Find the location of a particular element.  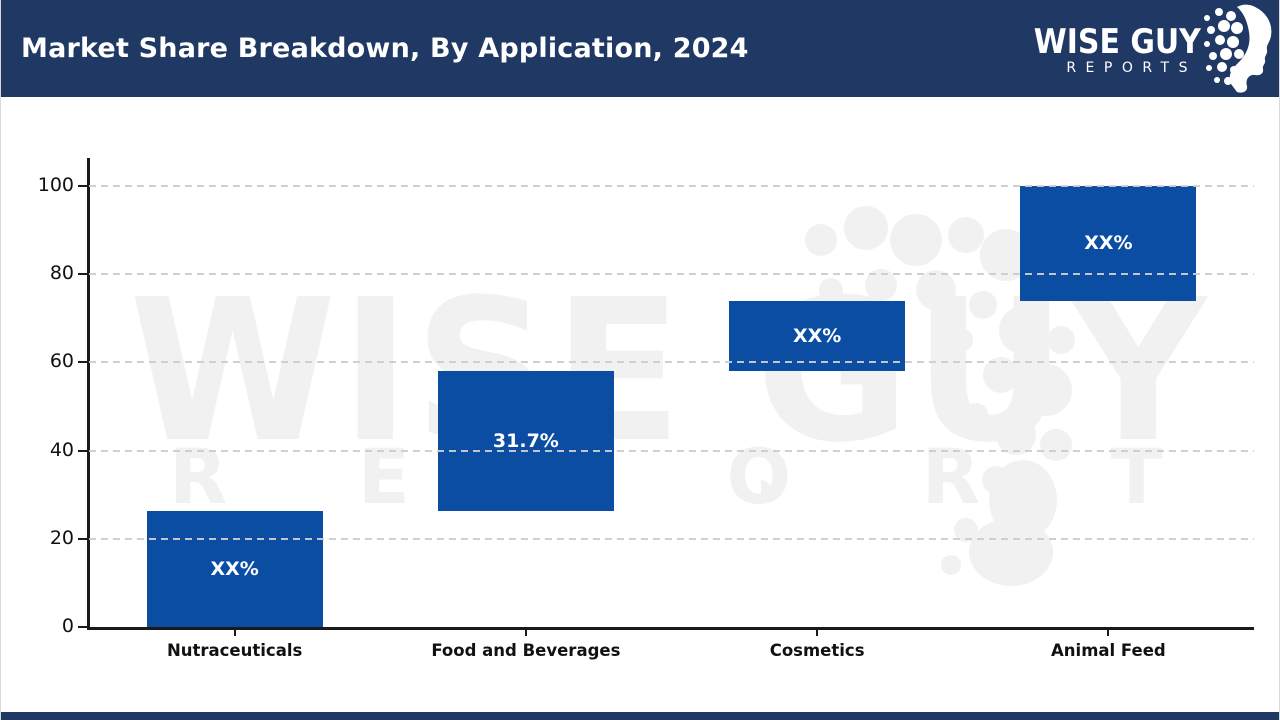

y-tick-label: 40 is located at coordinates (61, 449).